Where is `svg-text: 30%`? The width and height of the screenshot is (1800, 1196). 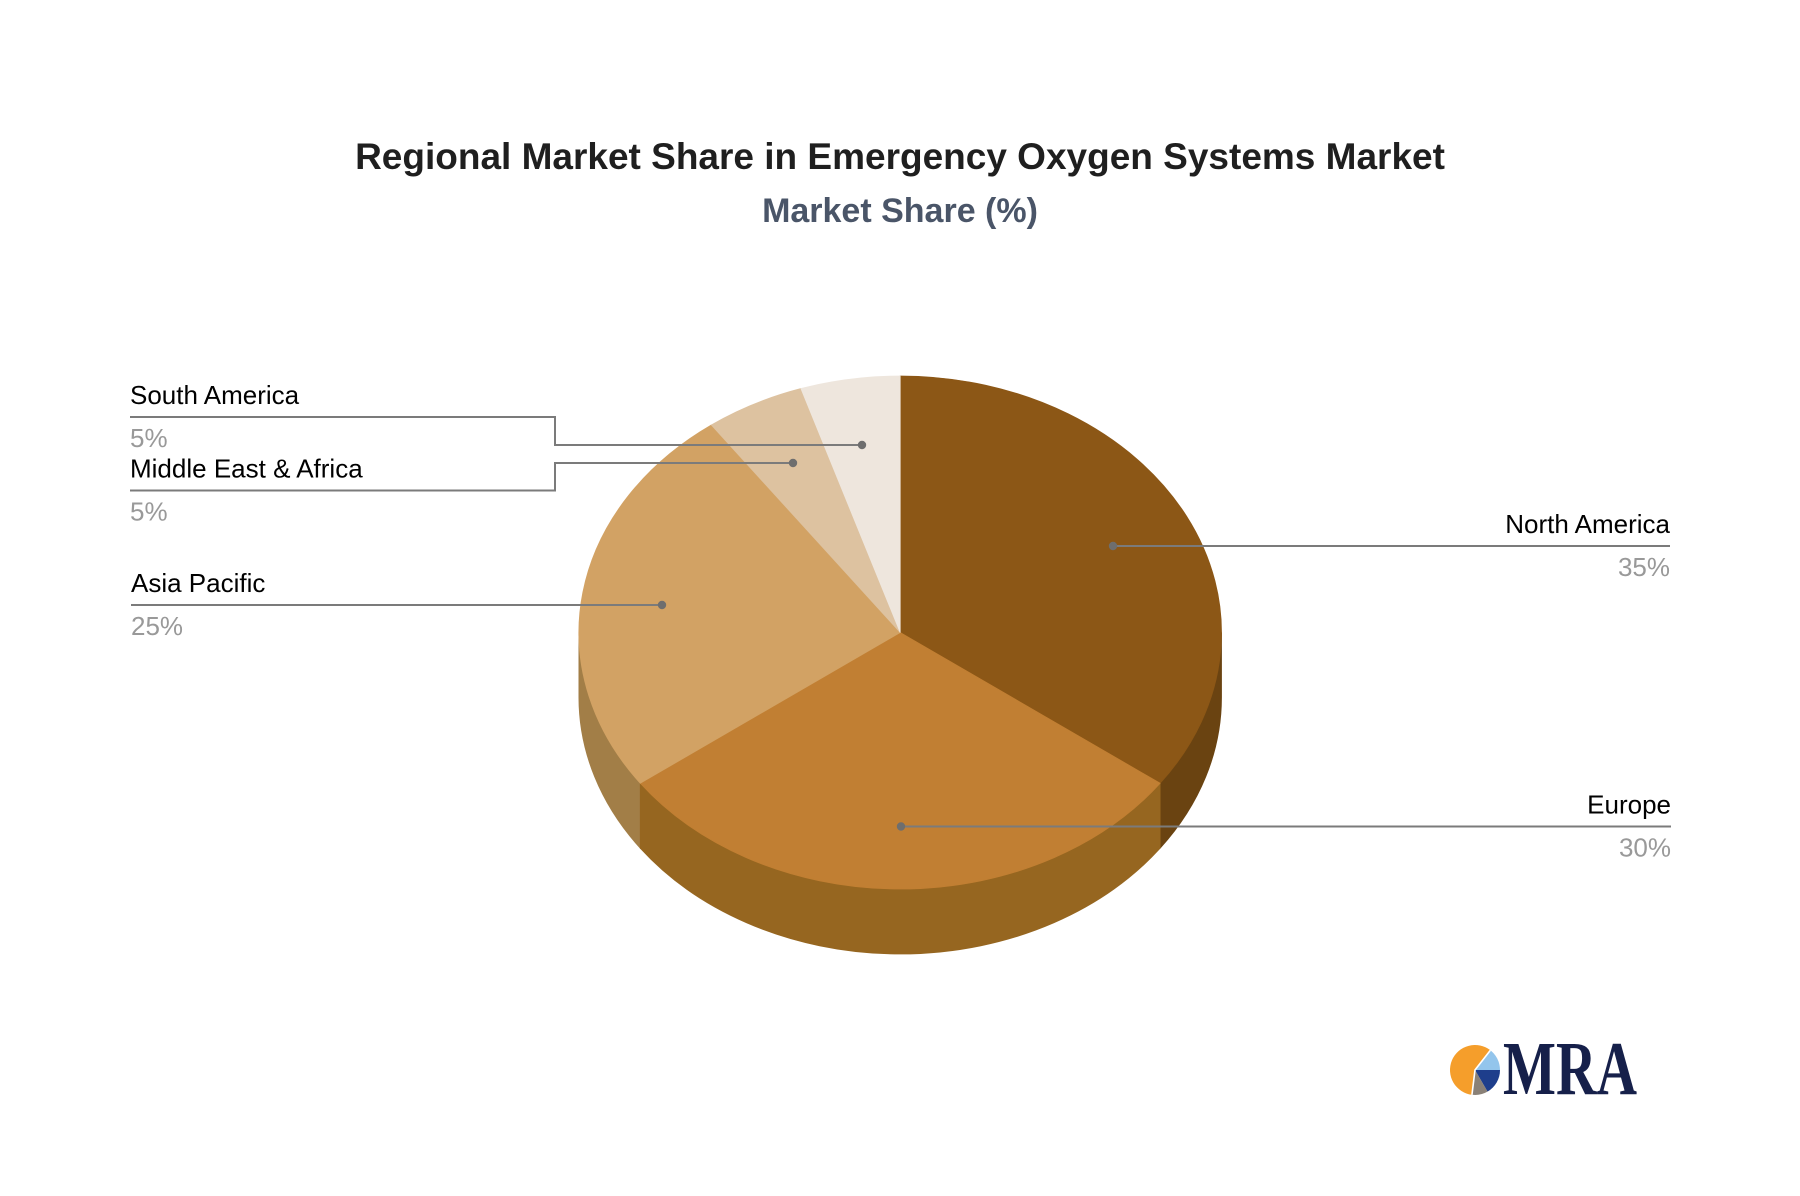
svg-text: 30% is located at coordinates (1645, 848).